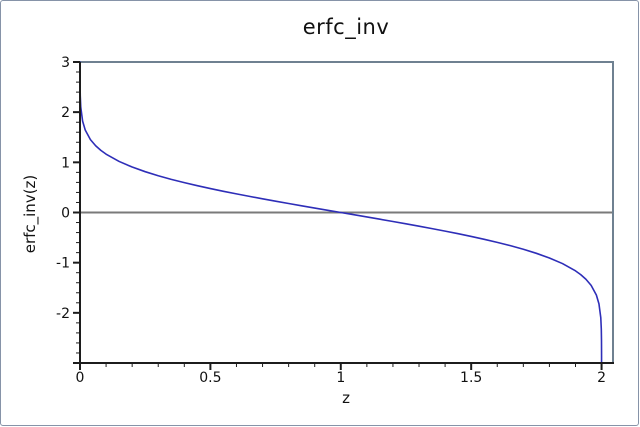  I want to click on x-tick-label: 1, so click(340, 378).